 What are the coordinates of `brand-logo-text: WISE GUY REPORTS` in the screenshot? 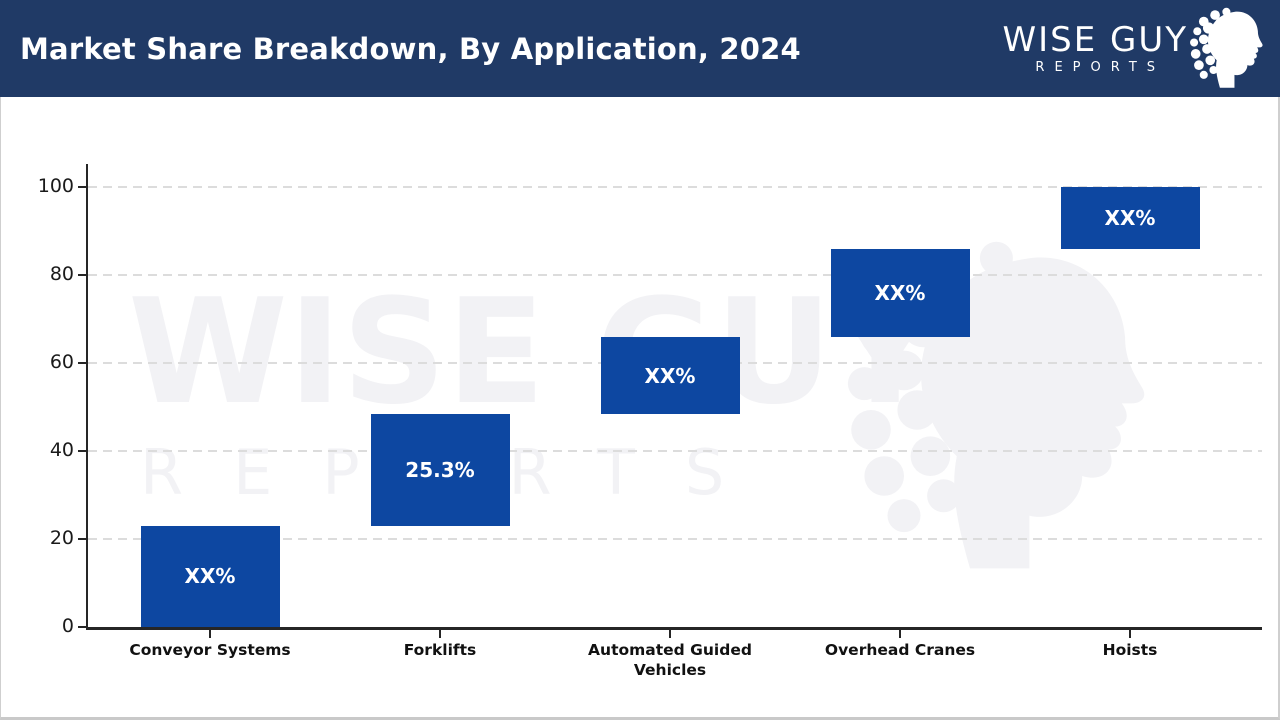 It's located at (1095, 48).